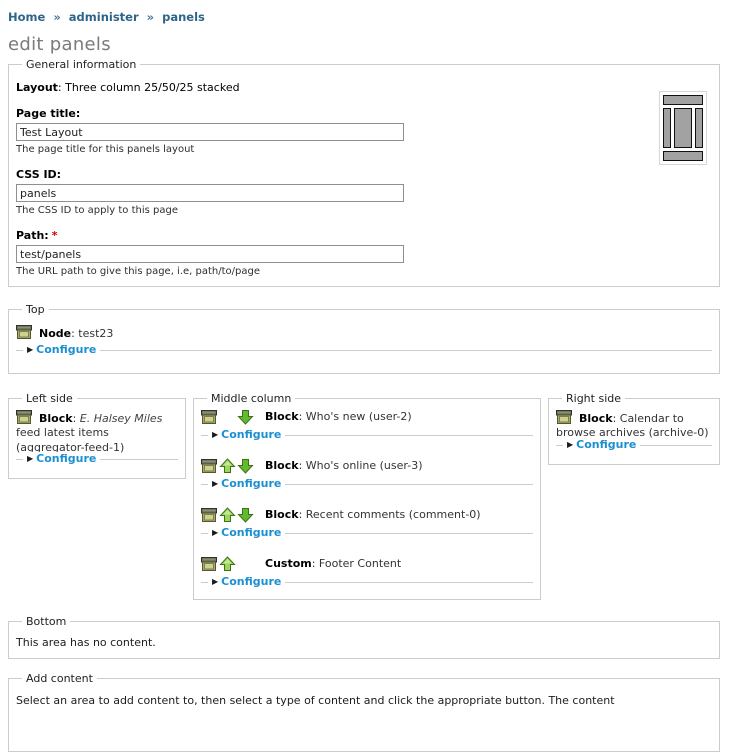  What do you see at coordinates (183, 17) in the screenshot?
I see `breadcrumb-link-panels: panels` at bounding box center [183, 17].